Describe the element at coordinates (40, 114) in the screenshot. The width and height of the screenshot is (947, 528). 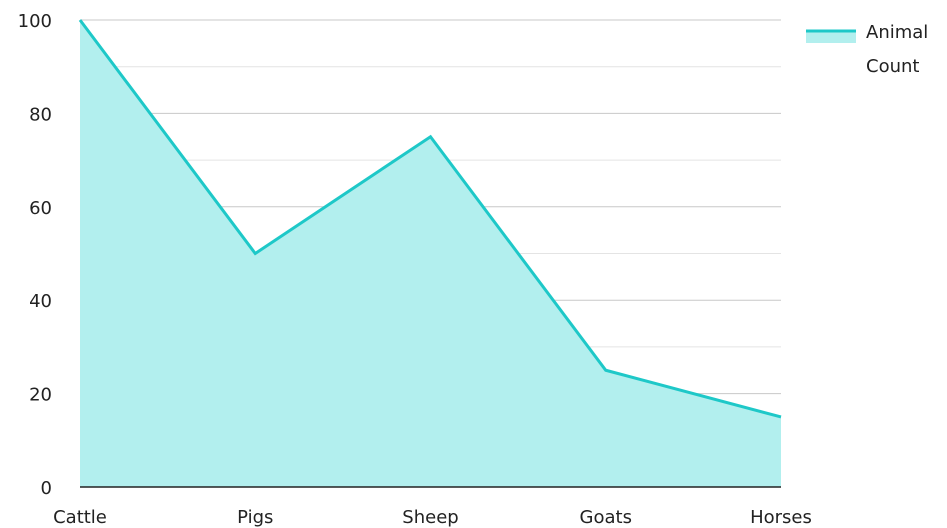
I see `y-tick-label: 80` at that location.